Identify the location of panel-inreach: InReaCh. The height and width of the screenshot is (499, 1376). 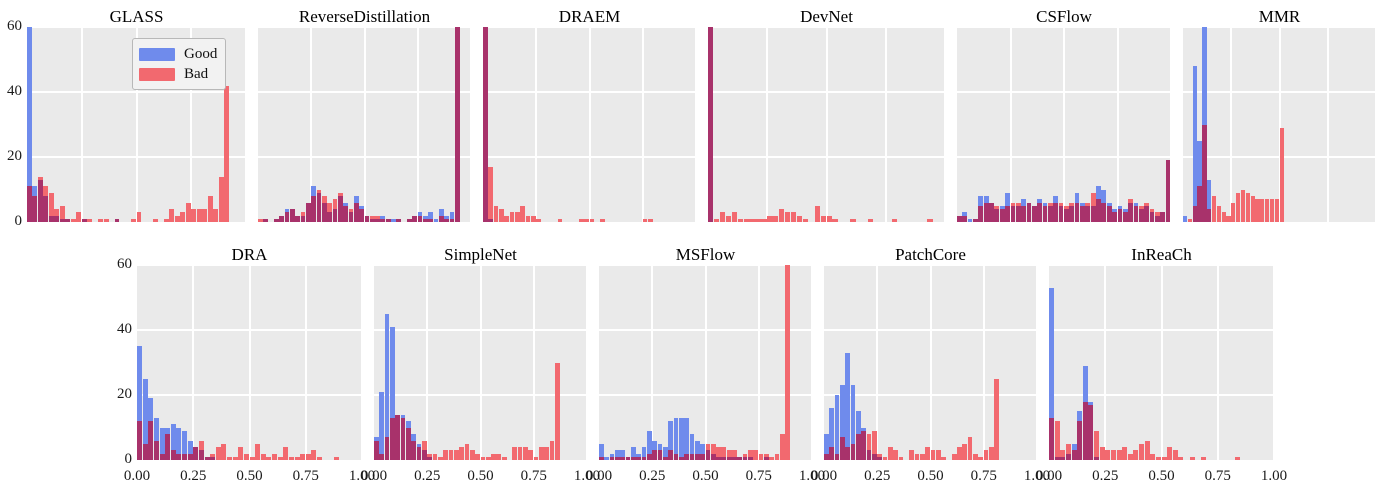
(1161, 352).